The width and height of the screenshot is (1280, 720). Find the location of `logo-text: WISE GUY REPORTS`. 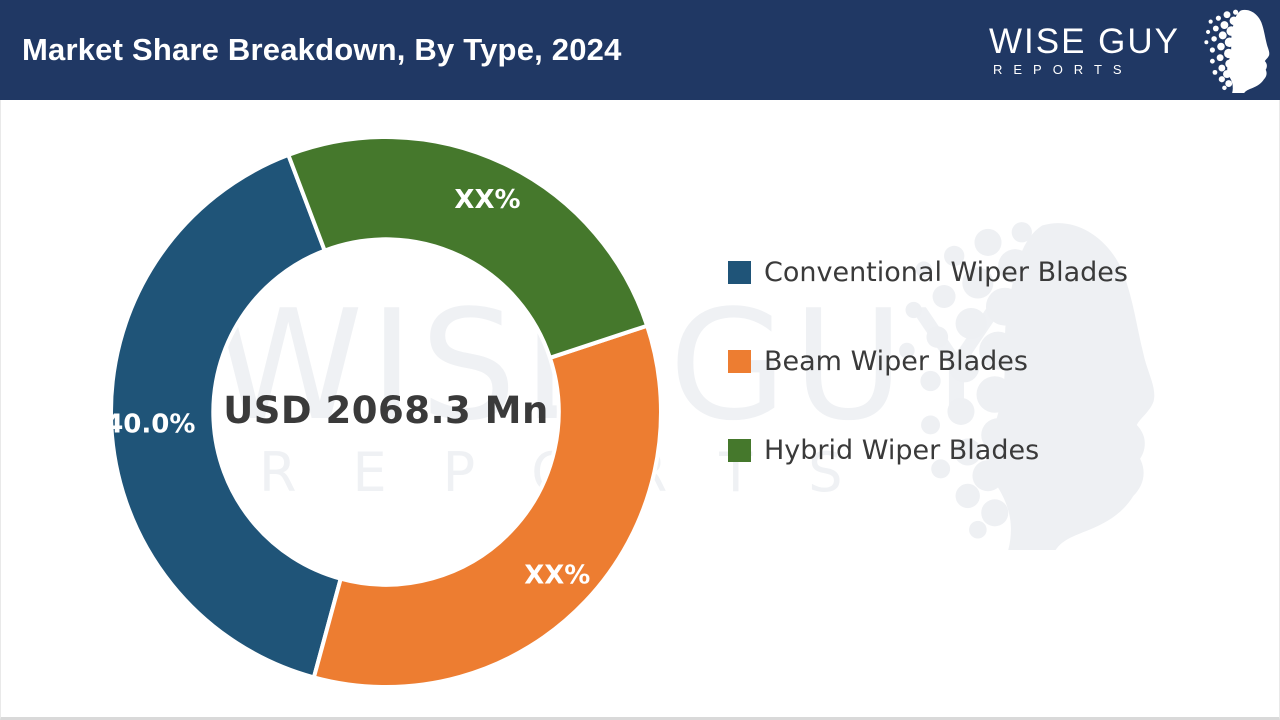

logo-text: WISE GUY REPORTS is located at coordinates (1084, 50).